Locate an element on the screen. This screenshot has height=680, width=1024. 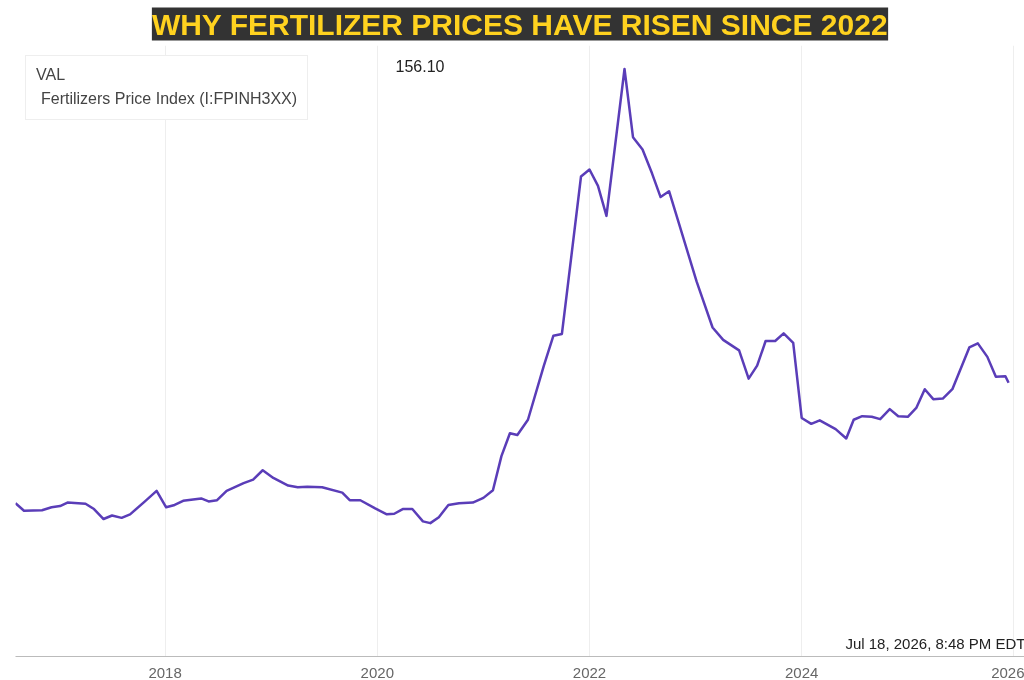
text: Fertilizers Price Index (I:FPINH3XX) is located at coordinates (169, 99).